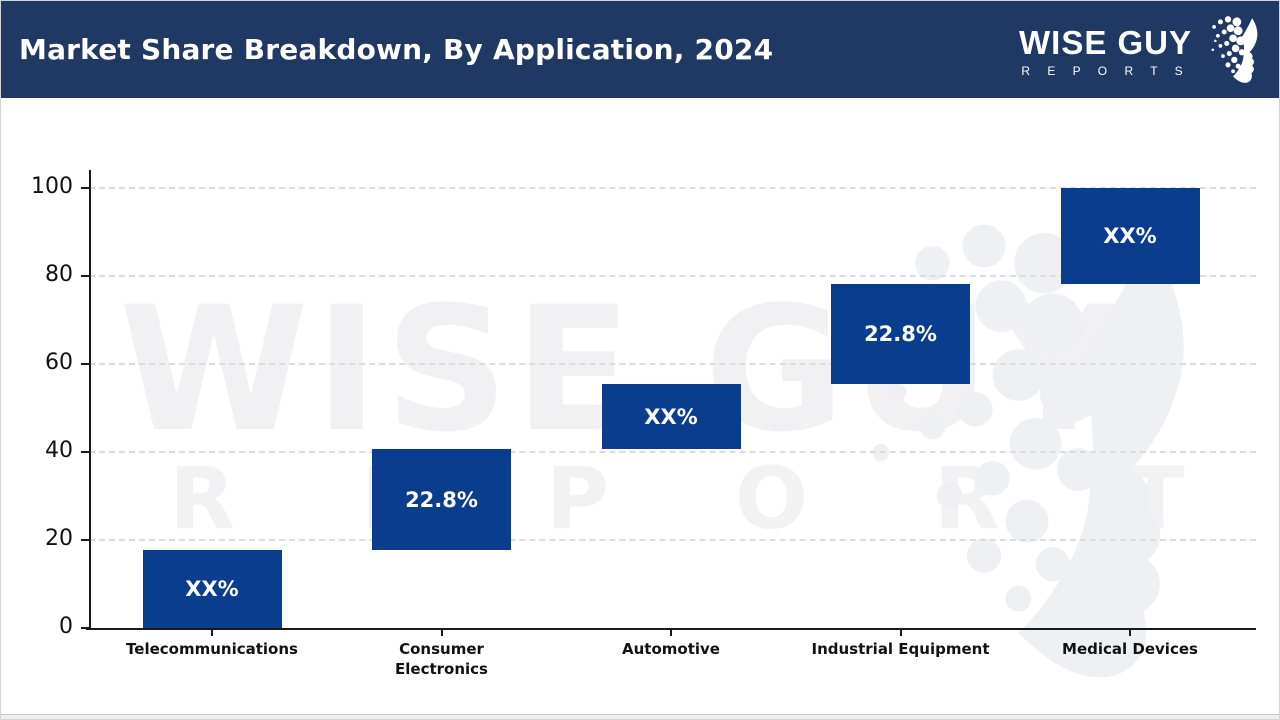  I want to click on y-tick-label: 0, so click(66, 626).